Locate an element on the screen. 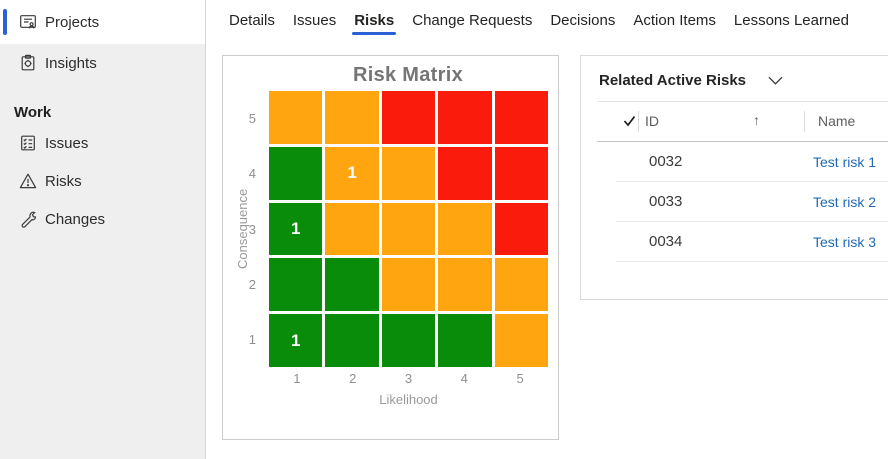 Image resolution: width=888 pixels, height=459 pixels. y-tick: 2 is located at coordinates (252, 284).